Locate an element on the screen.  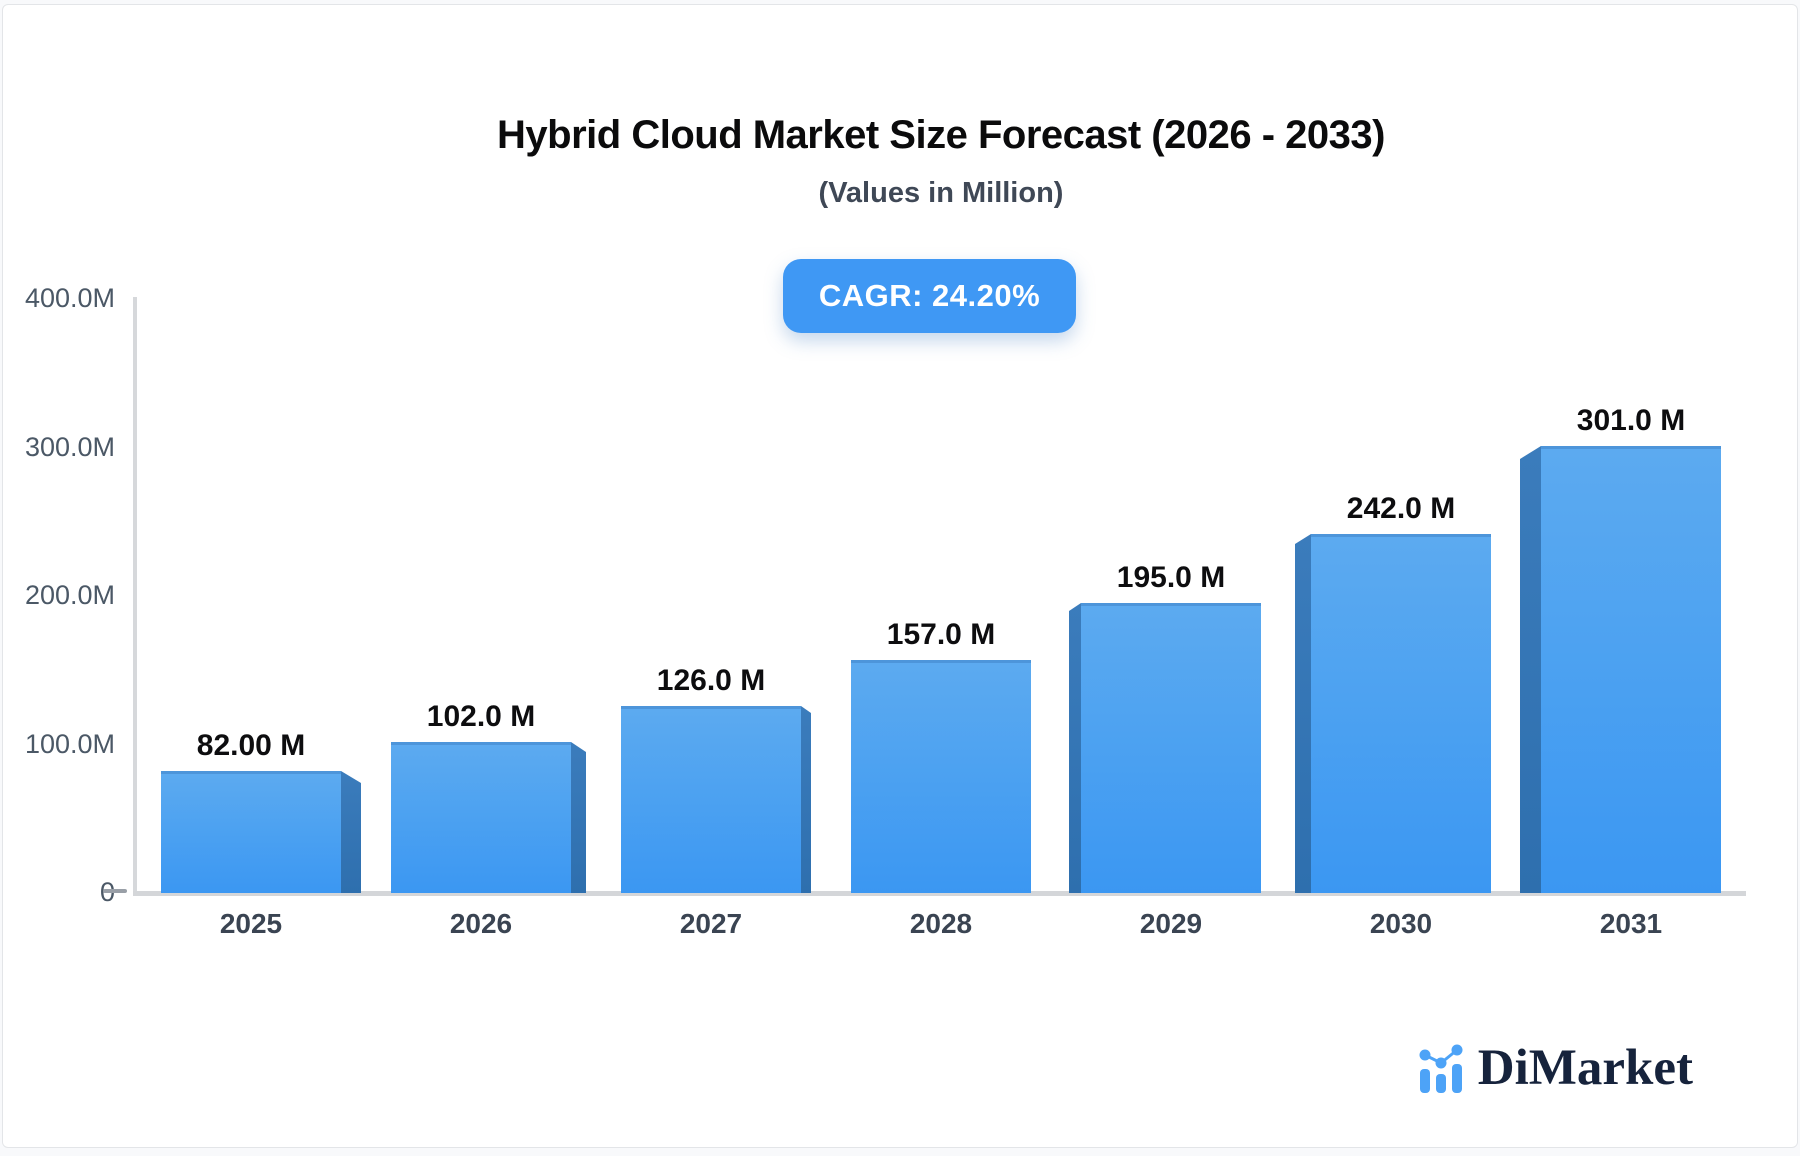
y-tick-label: 100.0M is located at coordinates (69, 743).